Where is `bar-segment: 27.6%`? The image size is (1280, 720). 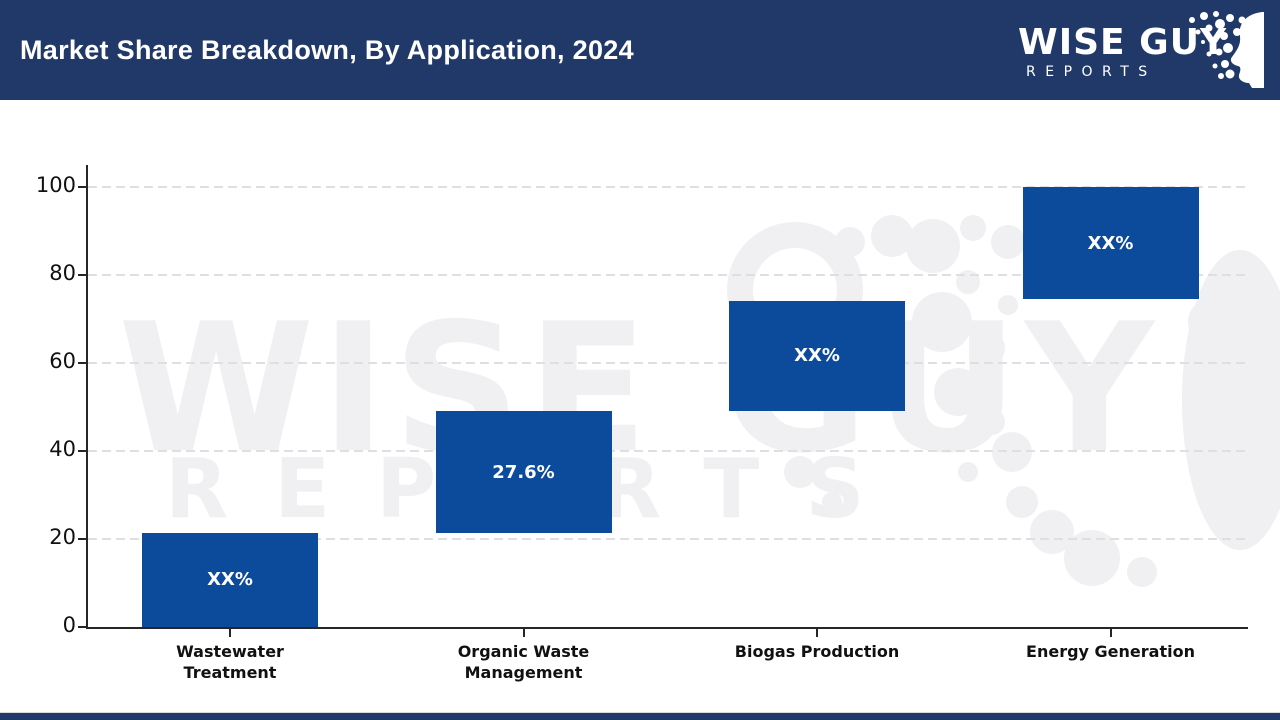 bar-segment: 27.6% is located at coordinates (523, 472).